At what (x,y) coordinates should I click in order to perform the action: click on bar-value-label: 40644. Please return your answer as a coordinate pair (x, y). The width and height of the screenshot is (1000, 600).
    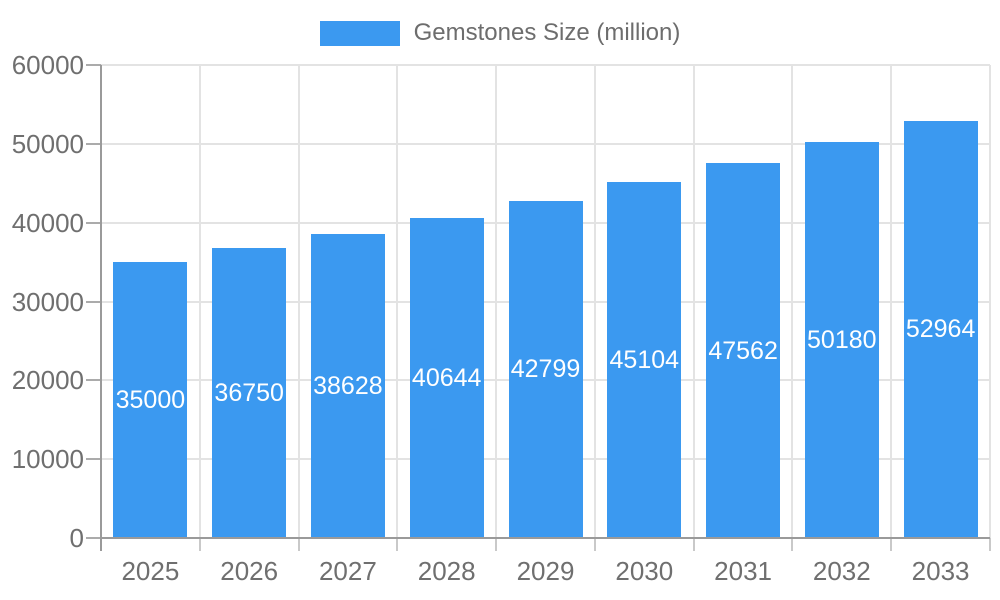
    Looking at the image, I should click on (446, 377).